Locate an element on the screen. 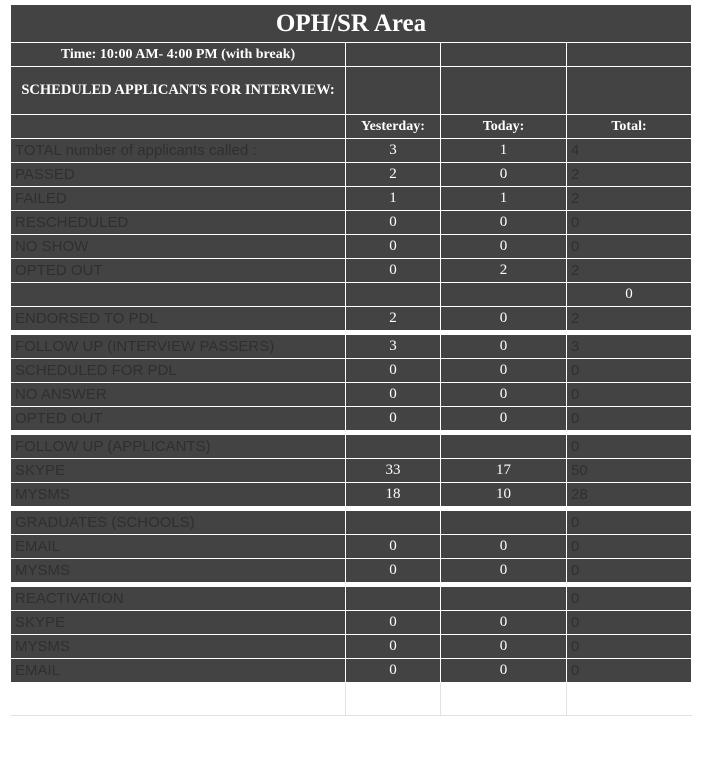  row-label is located at coordinates (178, 294).